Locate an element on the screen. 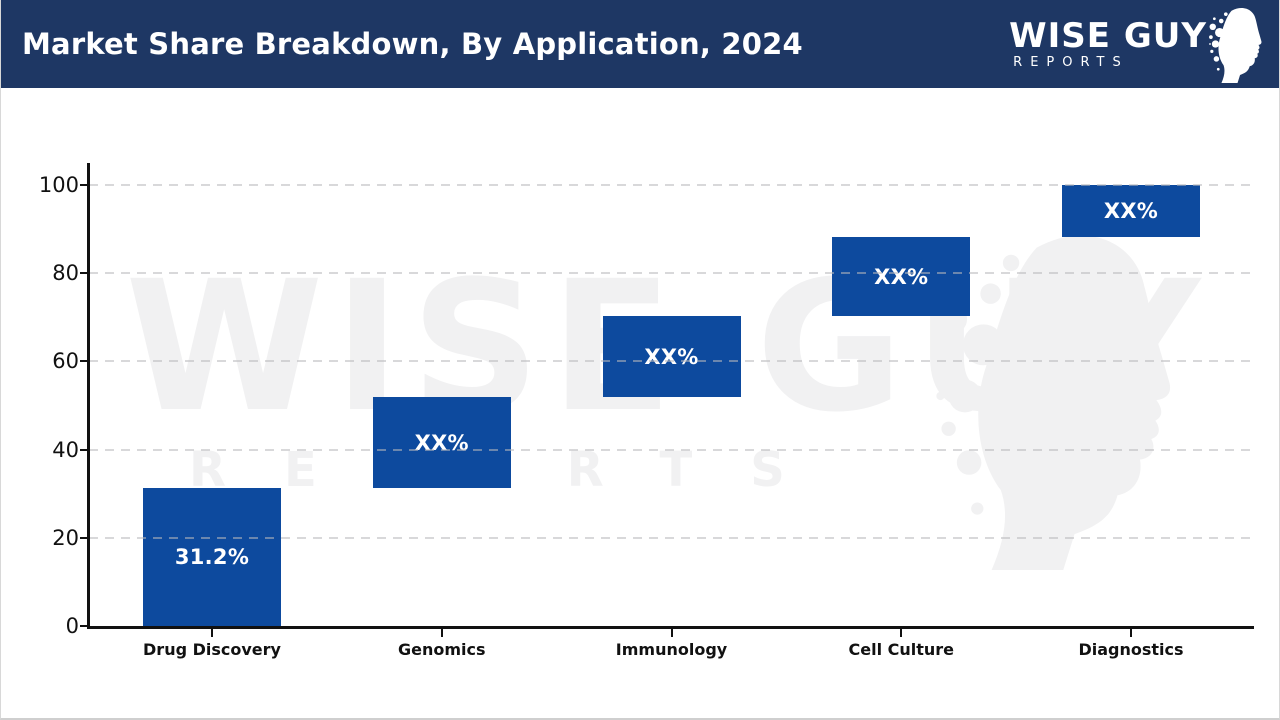  bar-immunology: XX% is located at coordinates (671, 356).